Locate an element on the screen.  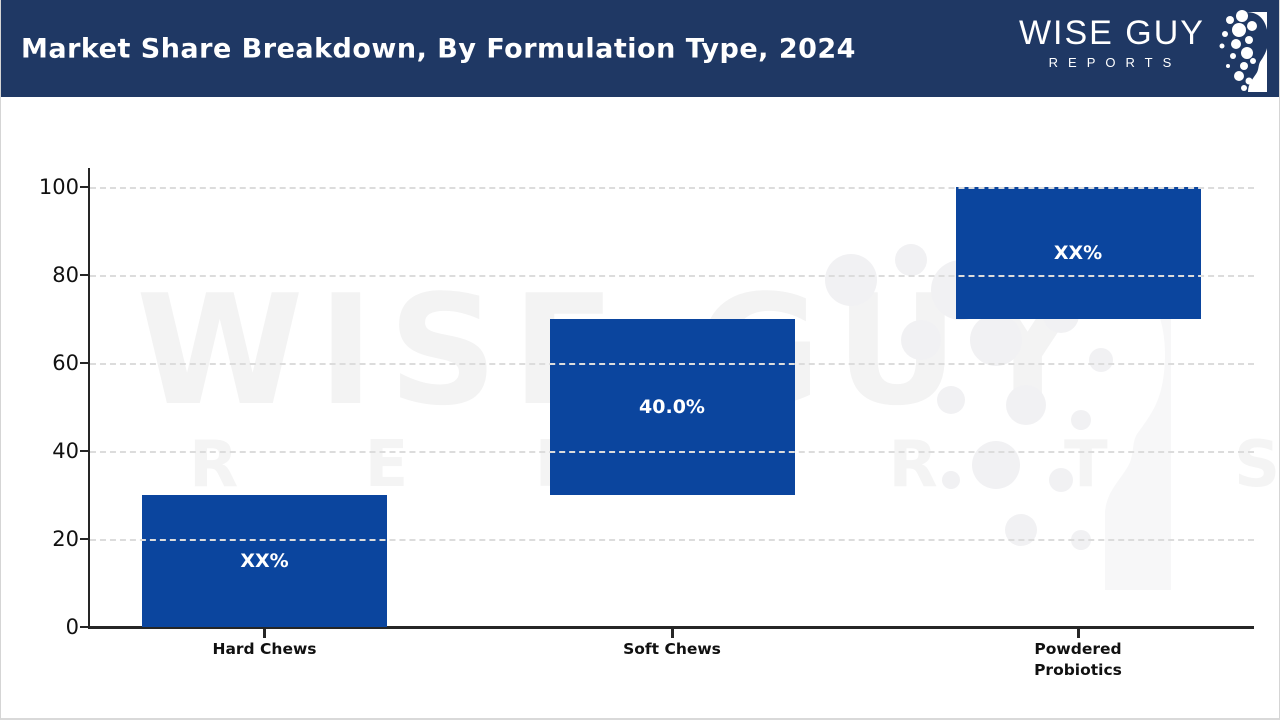
logo-wiseguy-text: WISE GUY is located at coordinates (1111, 33).